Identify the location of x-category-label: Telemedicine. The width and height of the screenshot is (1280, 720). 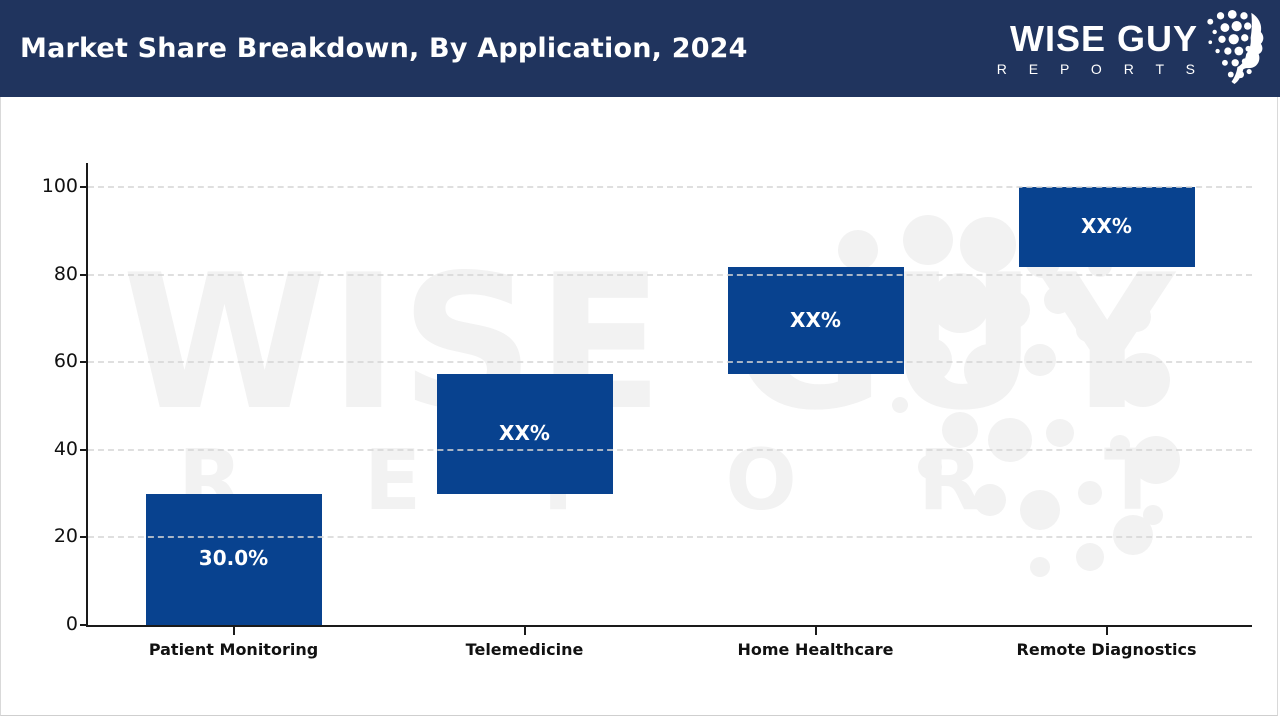
(524, 649).